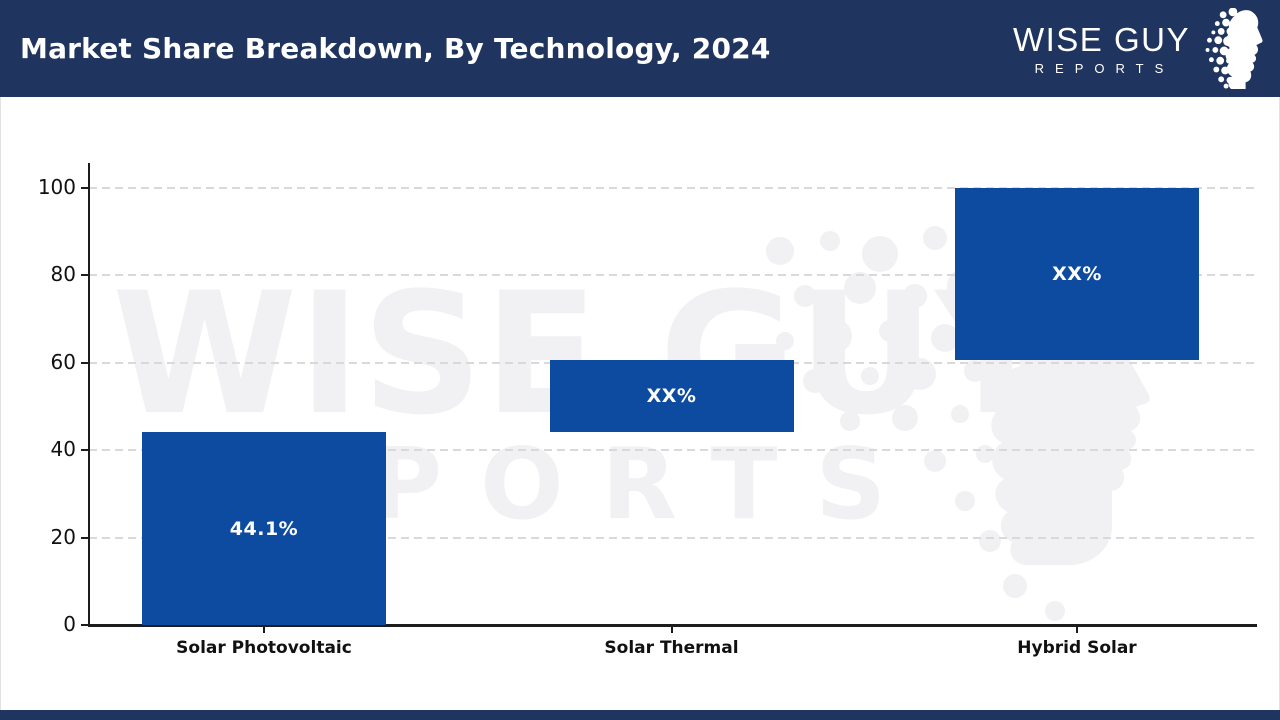  What do you see at coordinates (63, 536) in the screenshot?
I see `y-tick-label: 20` at bounding box center [63, 536].